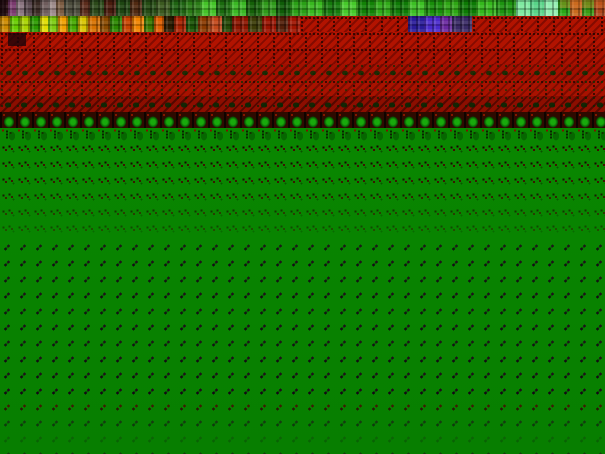 Image resolution: width=605 pixels, height=454 pixels. I want to click on noise-strip-top, so click(302, 8).